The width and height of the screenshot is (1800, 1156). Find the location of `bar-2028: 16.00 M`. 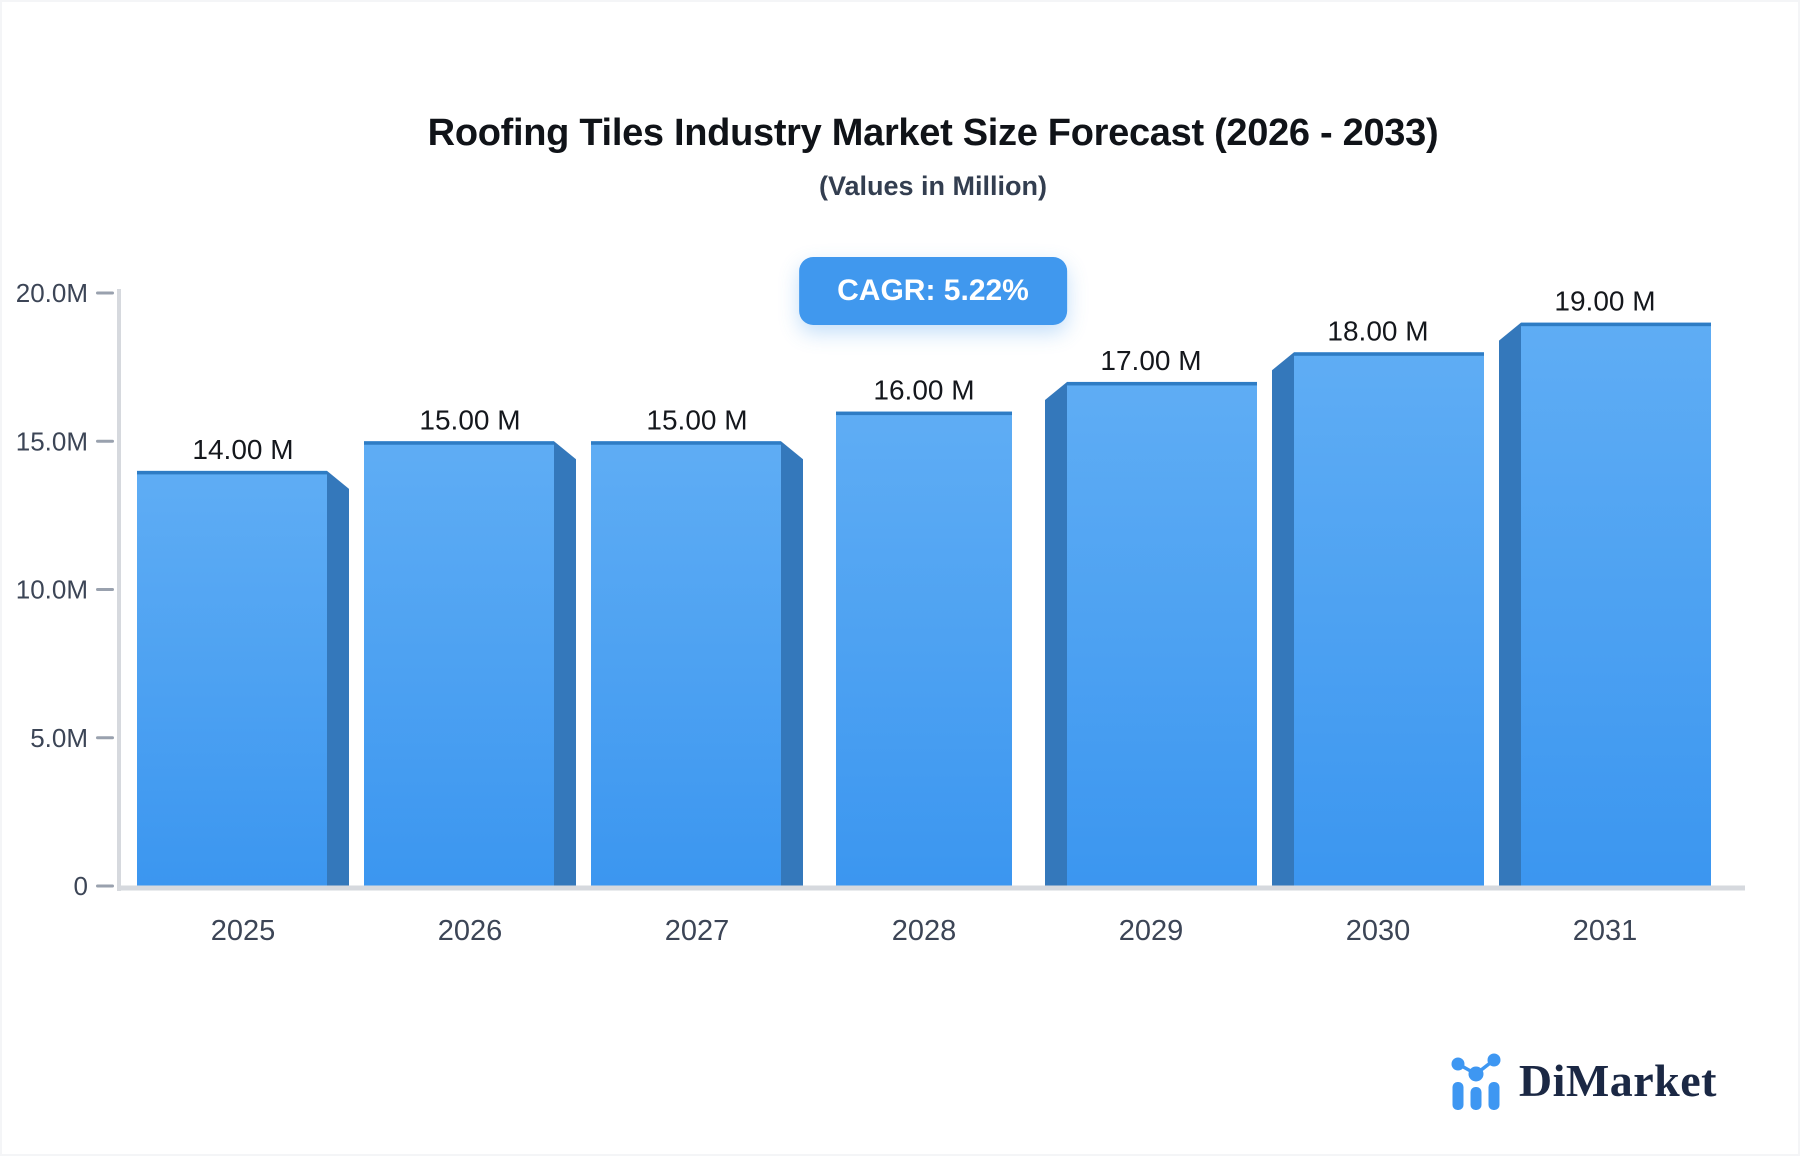

bar-2028: 16.00 M is located at coordinates (924, 631).